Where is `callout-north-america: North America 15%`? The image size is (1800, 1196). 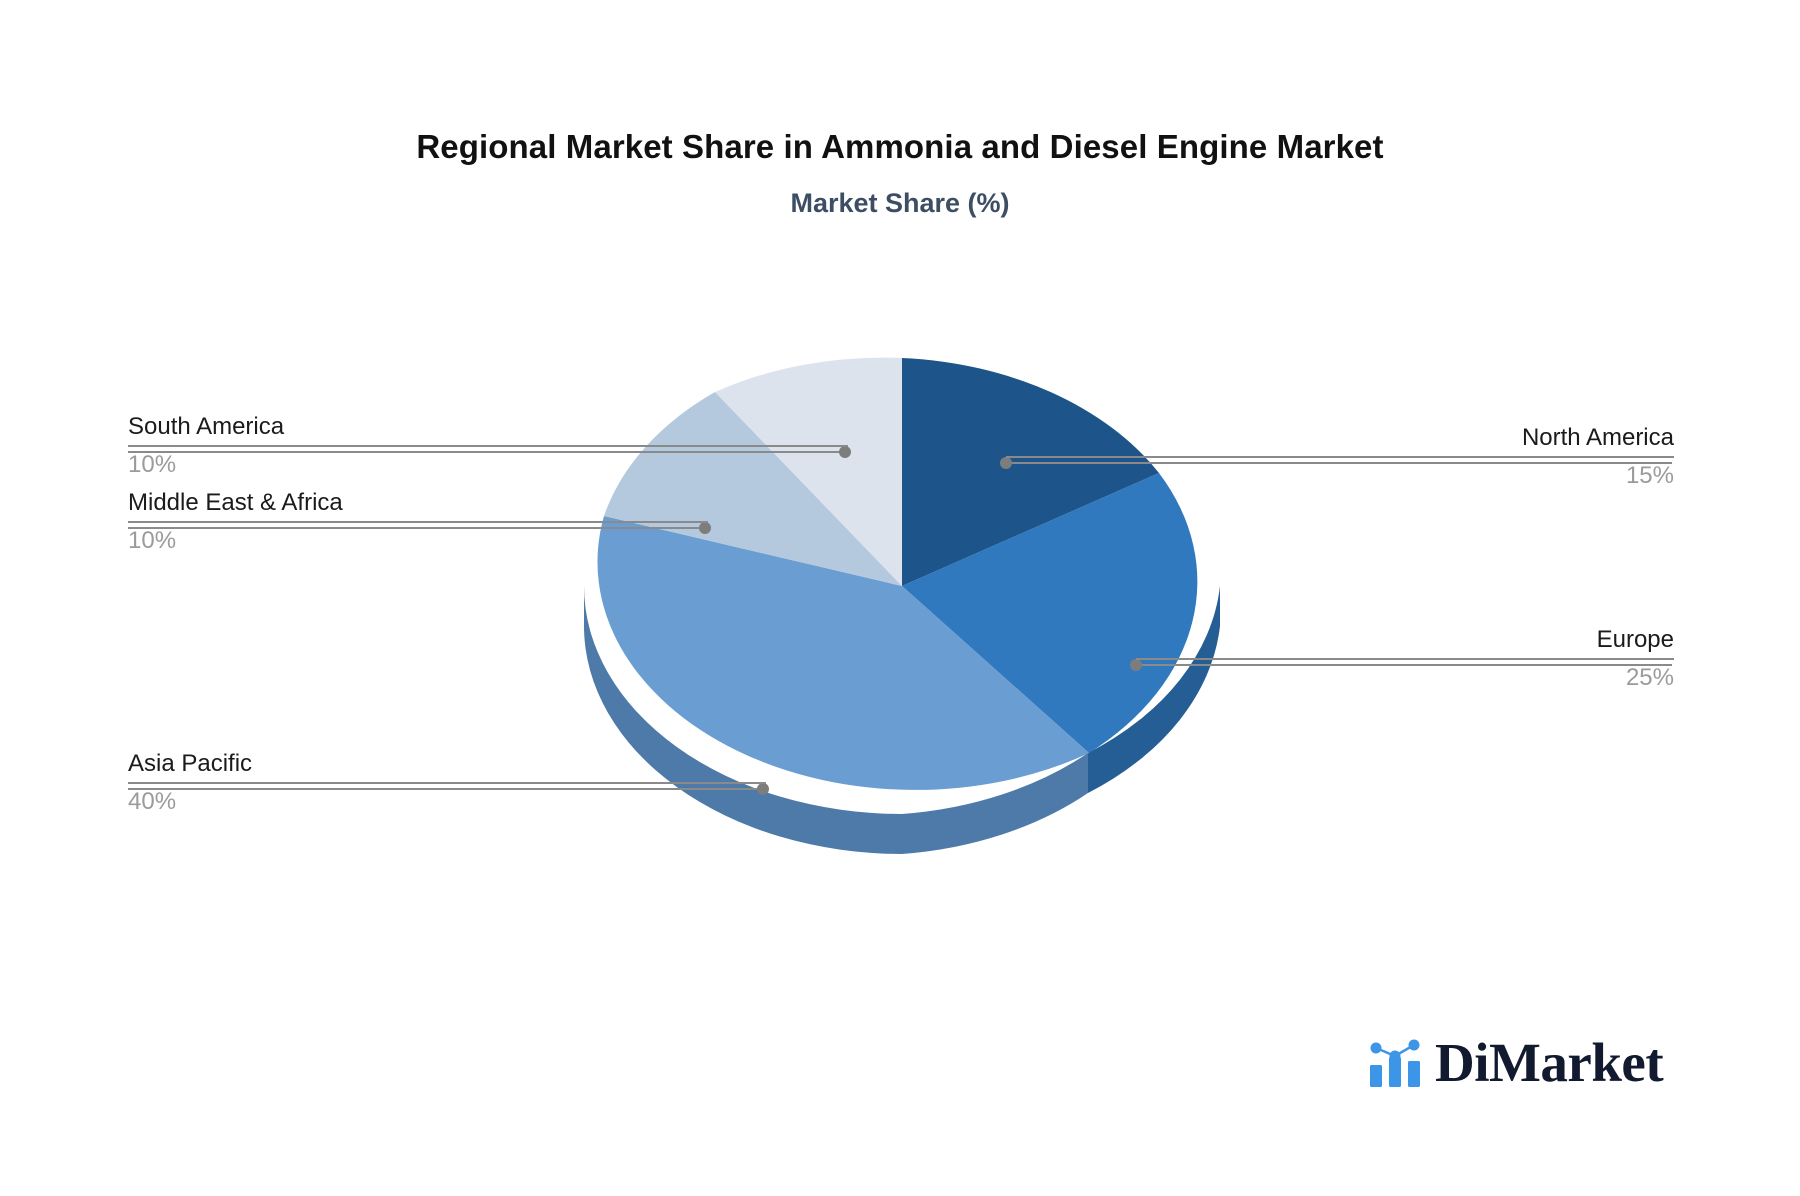 callout-north-america: North America 15% is located at coordinates (1340, 457).